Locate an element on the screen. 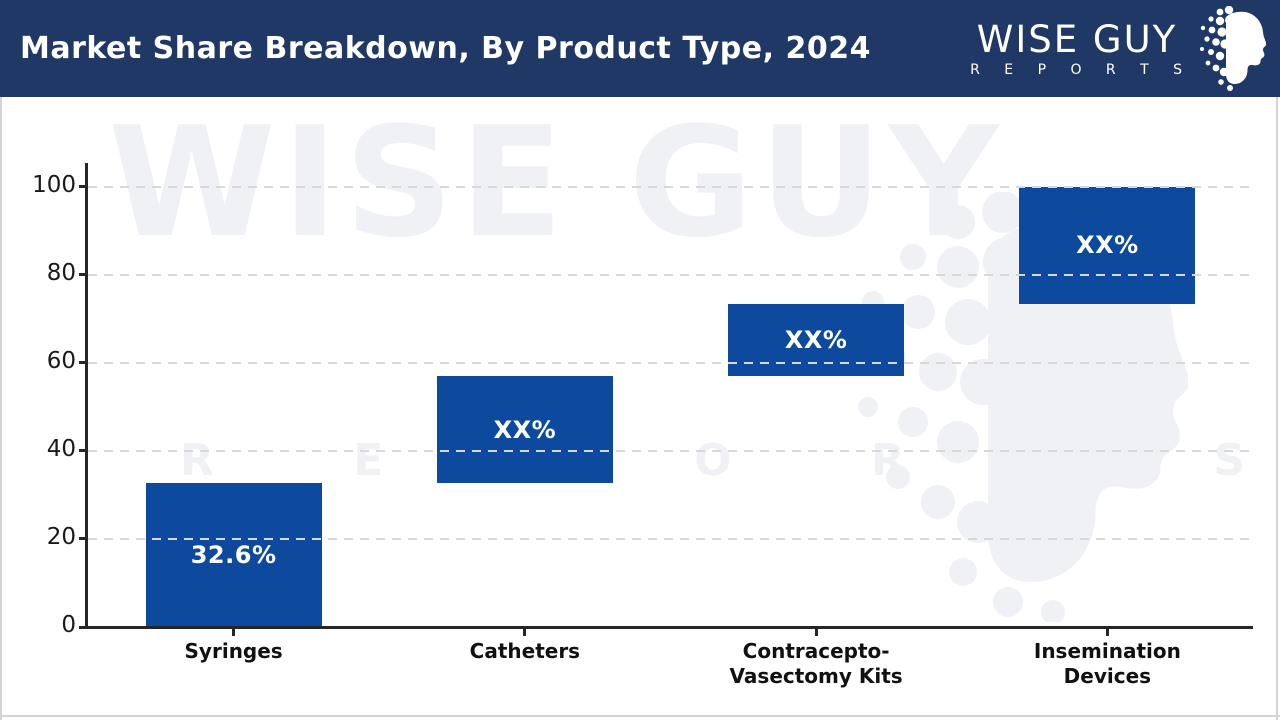 The height and width of the screenshot is (720, 1280). logo-head-icon is located at coordinates (1233, 48).